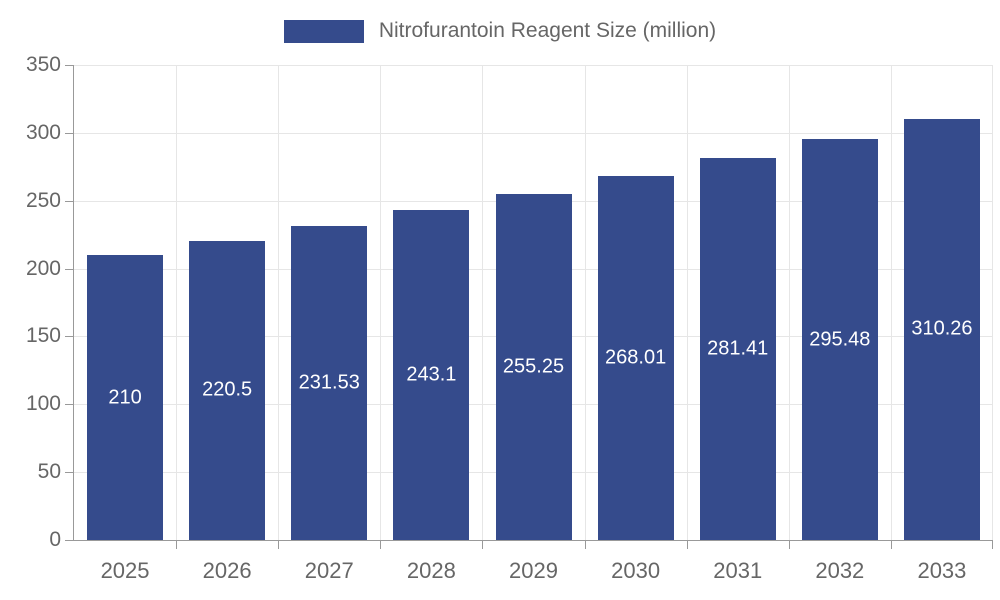  I want to click on bar: 281.41, so click(737, 349).